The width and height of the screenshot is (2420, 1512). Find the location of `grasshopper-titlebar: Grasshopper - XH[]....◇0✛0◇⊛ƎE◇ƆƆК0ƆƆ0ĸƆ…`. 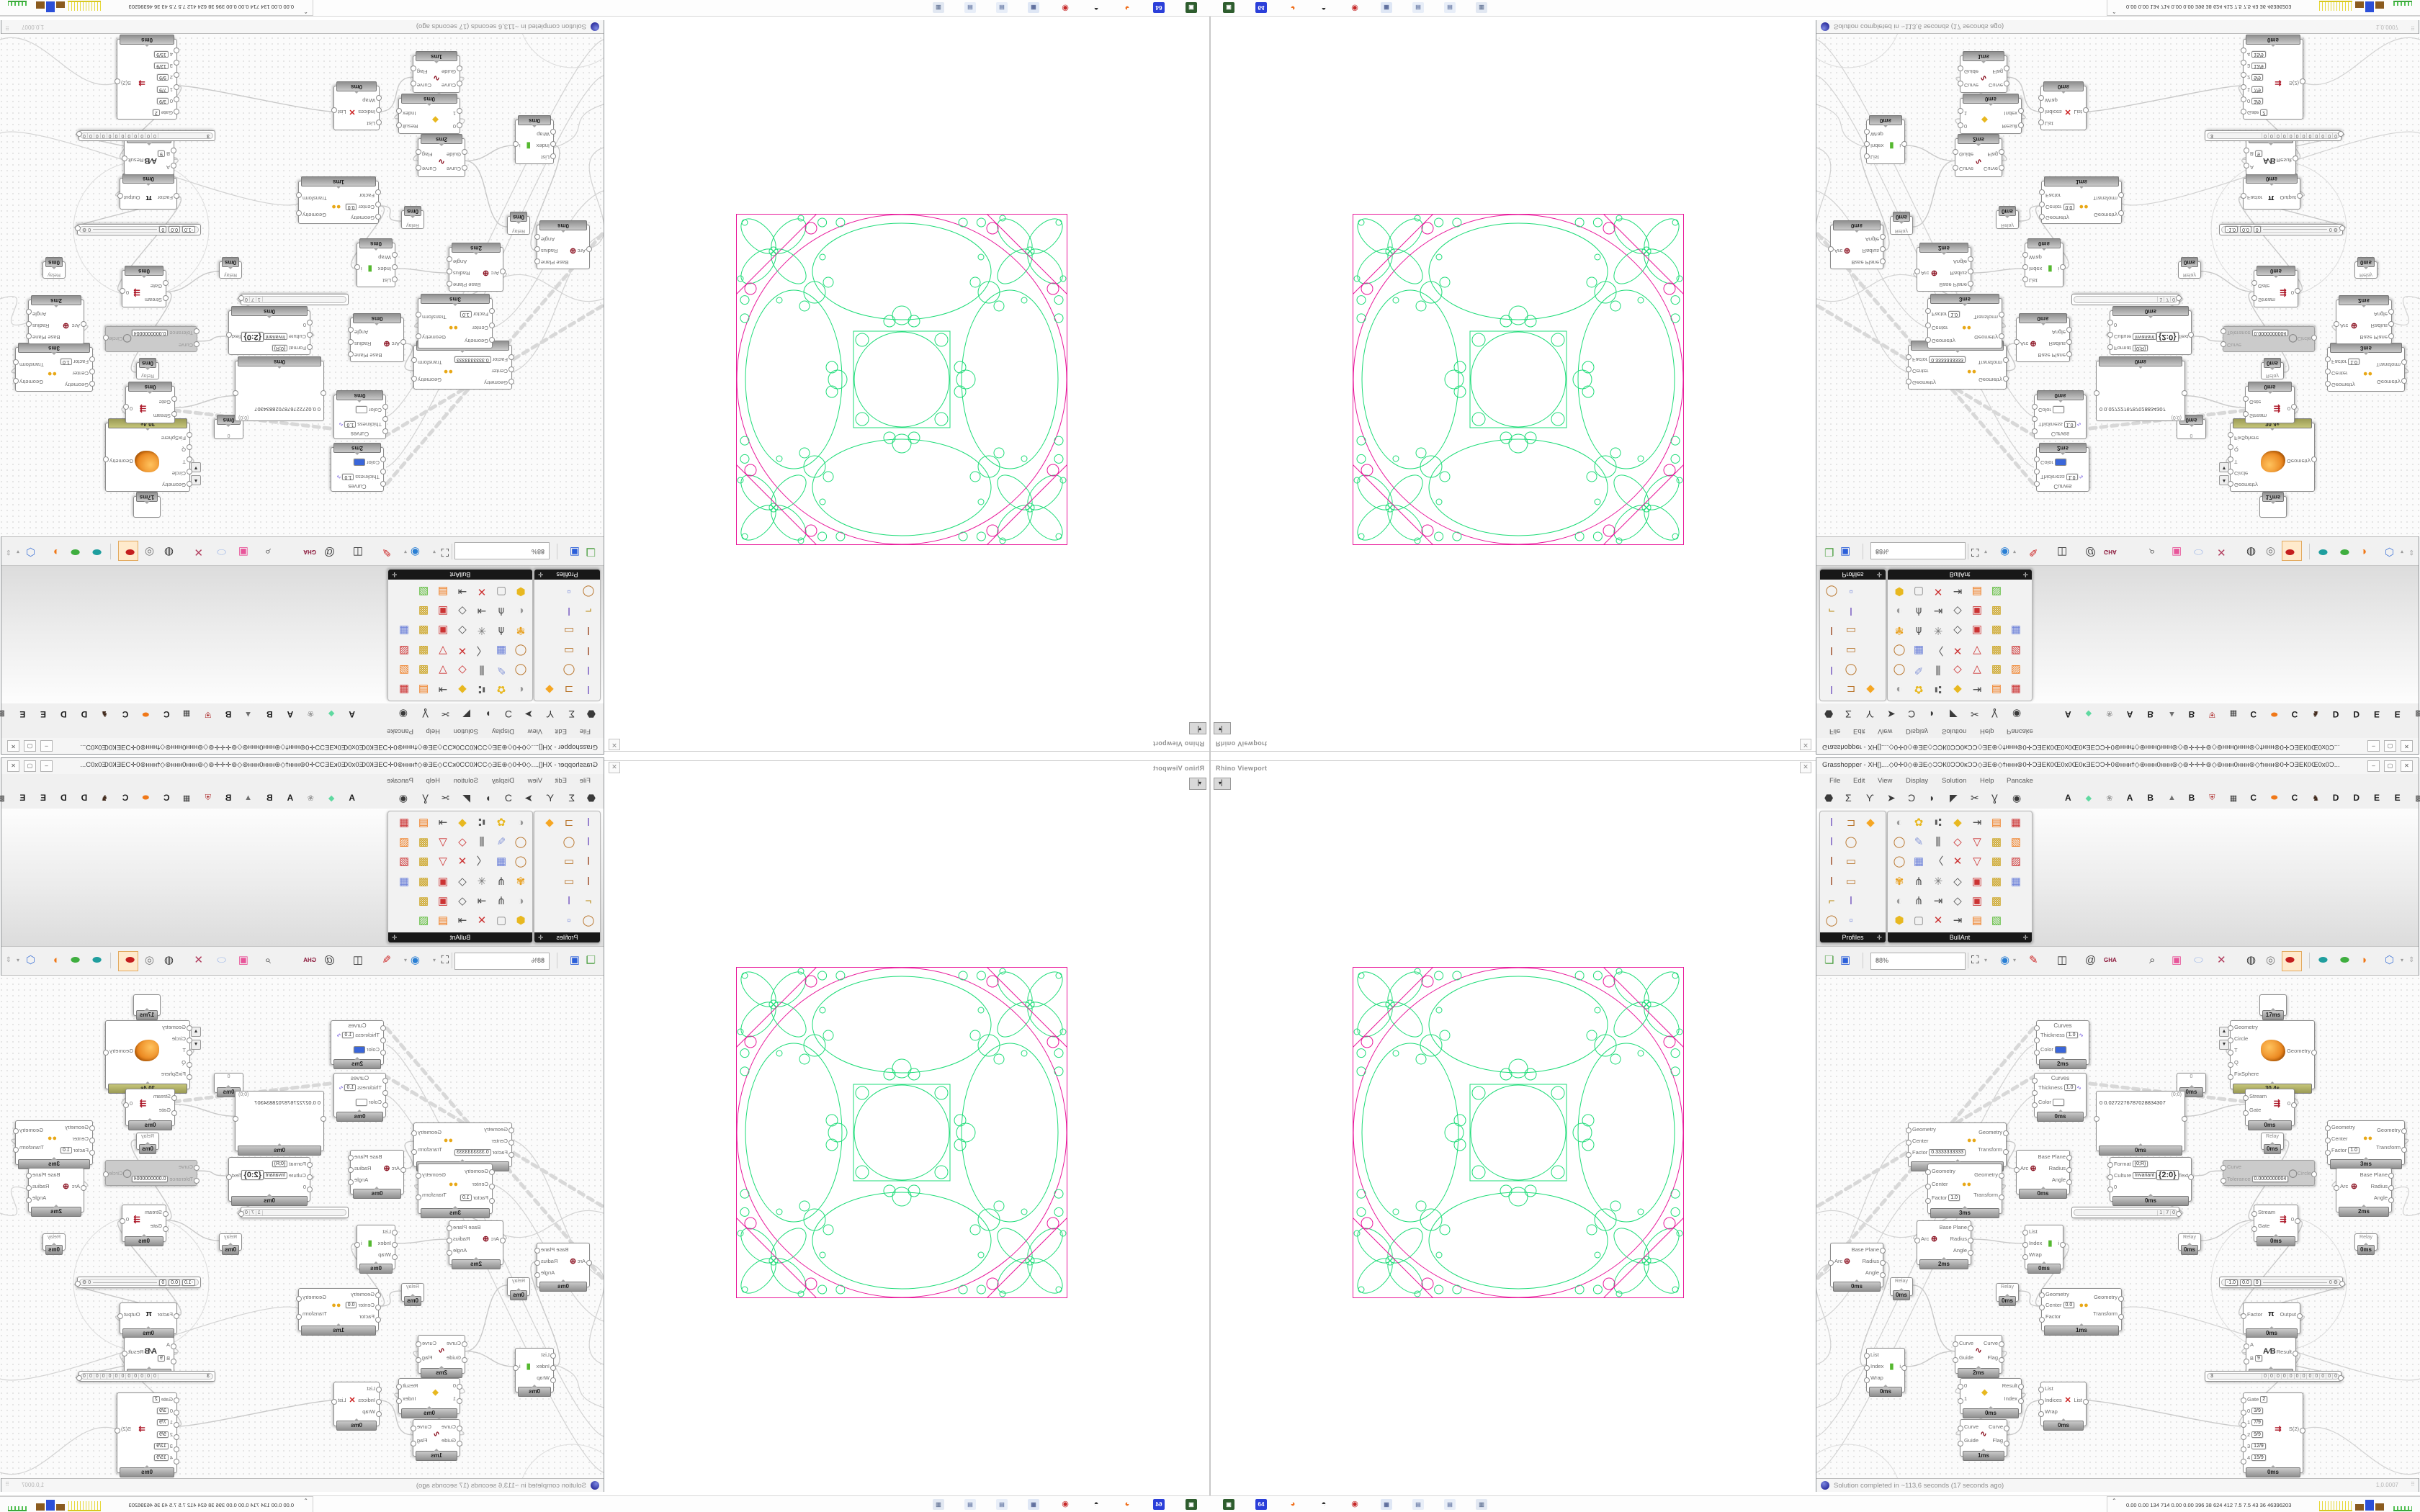

grasshopper-titlebar: Grasshopper - XH[]....◇0✛0◇⊛ƎE◇ƆƆК0ƆƆ0ĸƆ… is located at coordinates (302, 746).